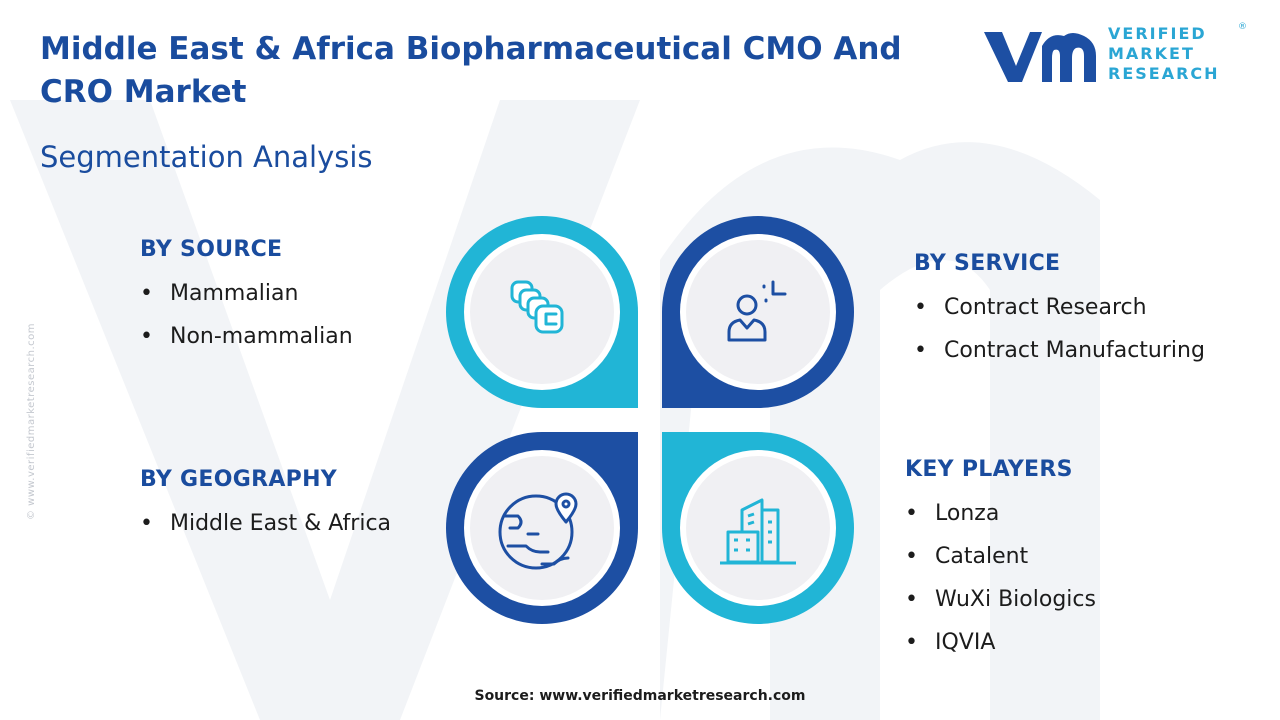  What do you see at coordinates (1000, 599) in the screenshot?
I see `list-item: WuXi Biologics` at bounding box center [1000, 599].